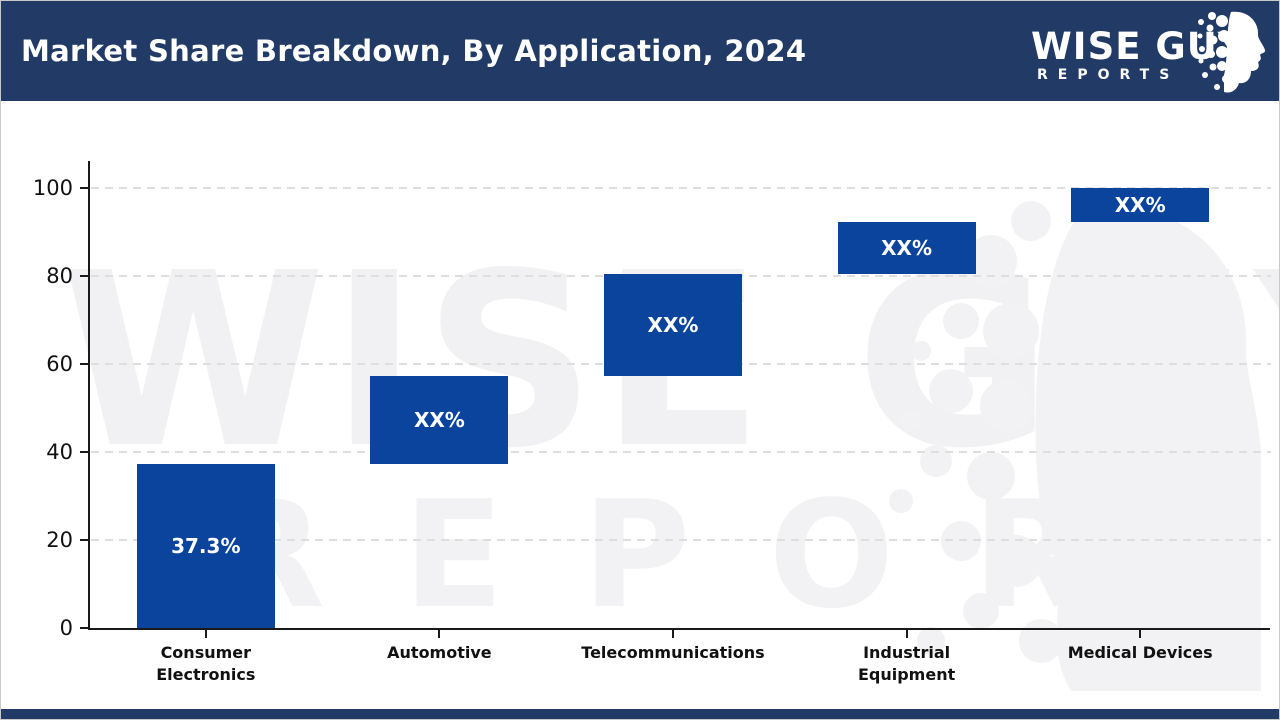 Image resolution: width=1280 pixels, height=720 pixels. I want to click on y-axis, so click(89, 395).